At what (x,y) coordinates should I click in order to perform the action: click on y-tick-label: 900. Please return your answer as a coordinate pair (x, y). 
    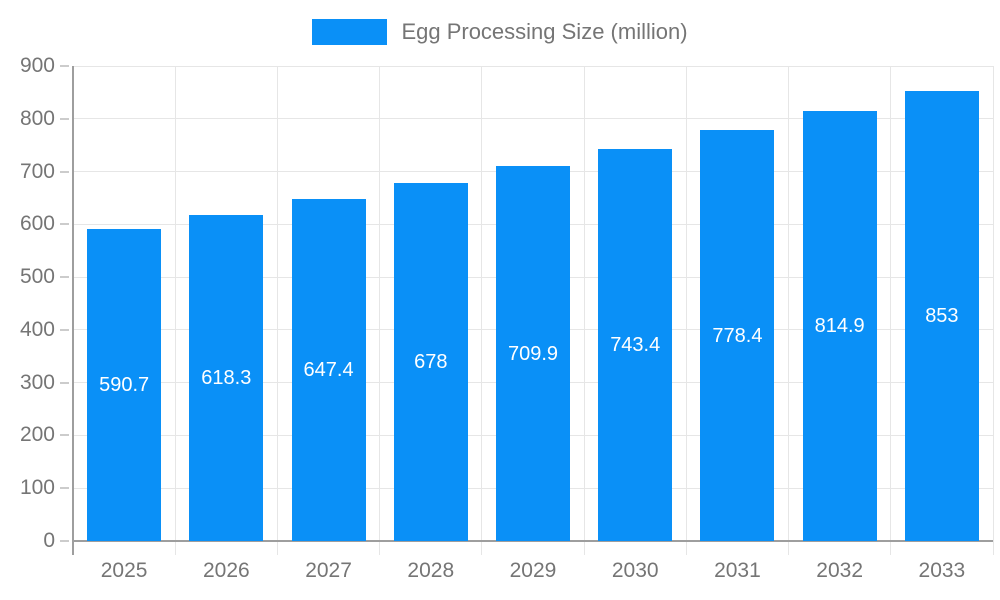
    Looking at the image, I should click on (37, 65).